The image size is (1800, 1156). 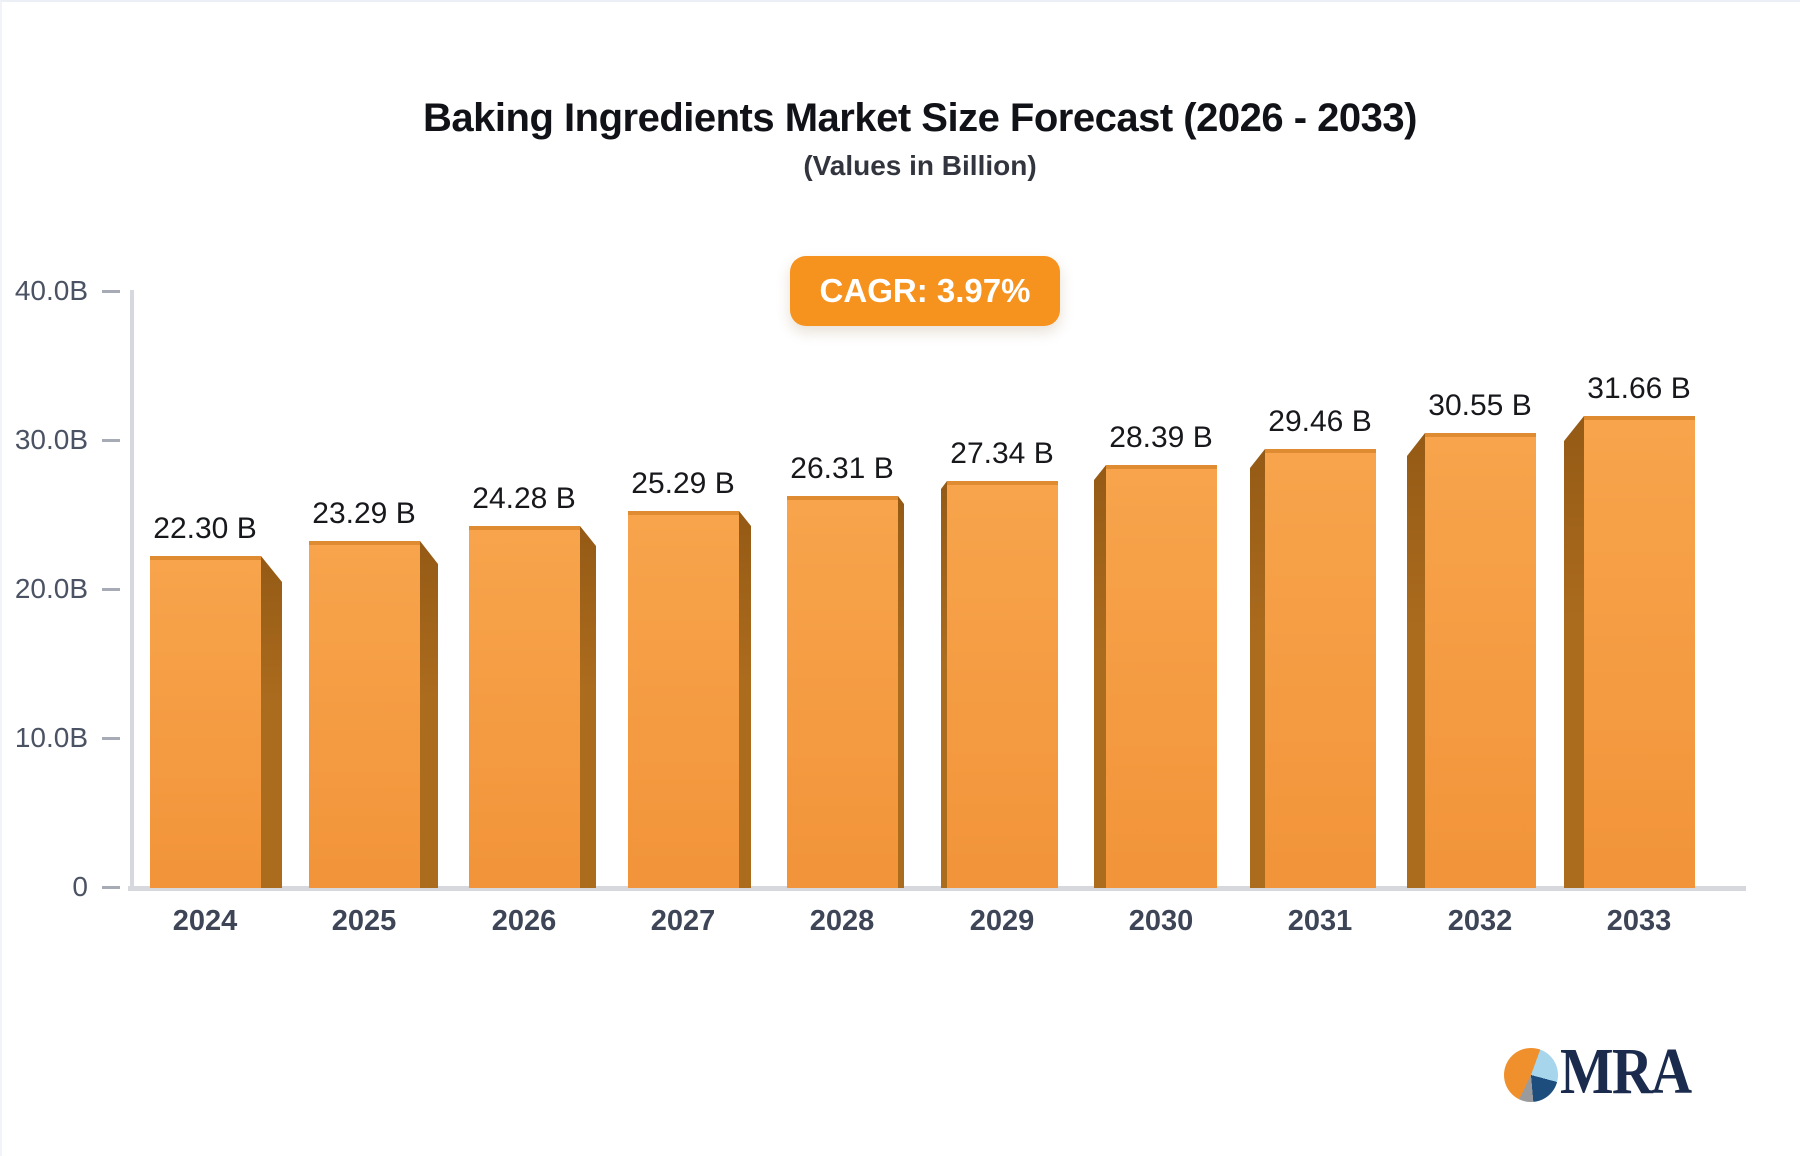 What do you see at coordinates (51, 290) in the screenshot?
I see `y-axis-tick-label: 40.0B` at bounding box center [51, 290].